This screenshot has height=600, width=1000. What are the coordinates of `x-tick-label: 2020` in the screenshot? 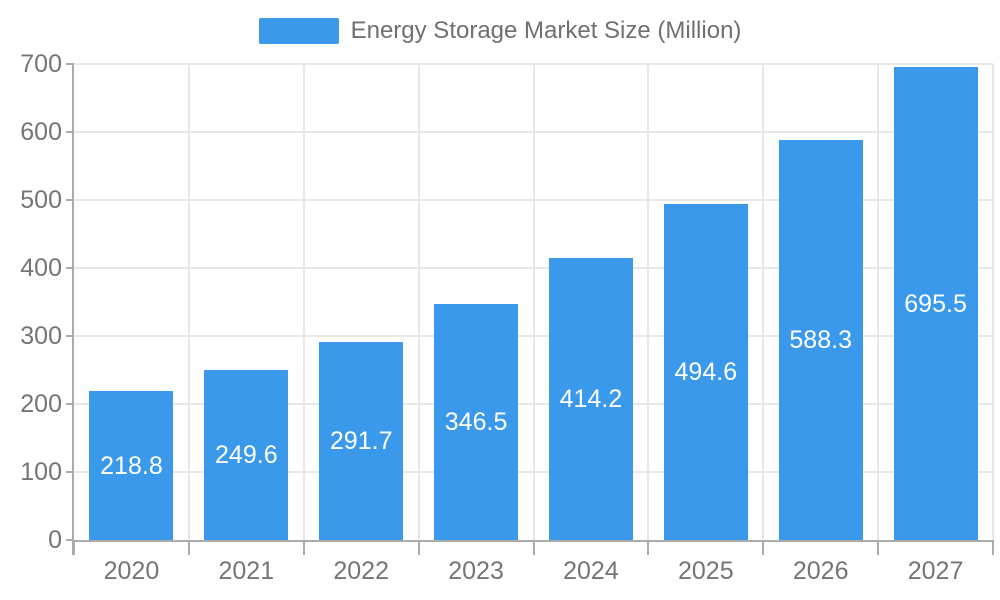 It's located at (131, 571).